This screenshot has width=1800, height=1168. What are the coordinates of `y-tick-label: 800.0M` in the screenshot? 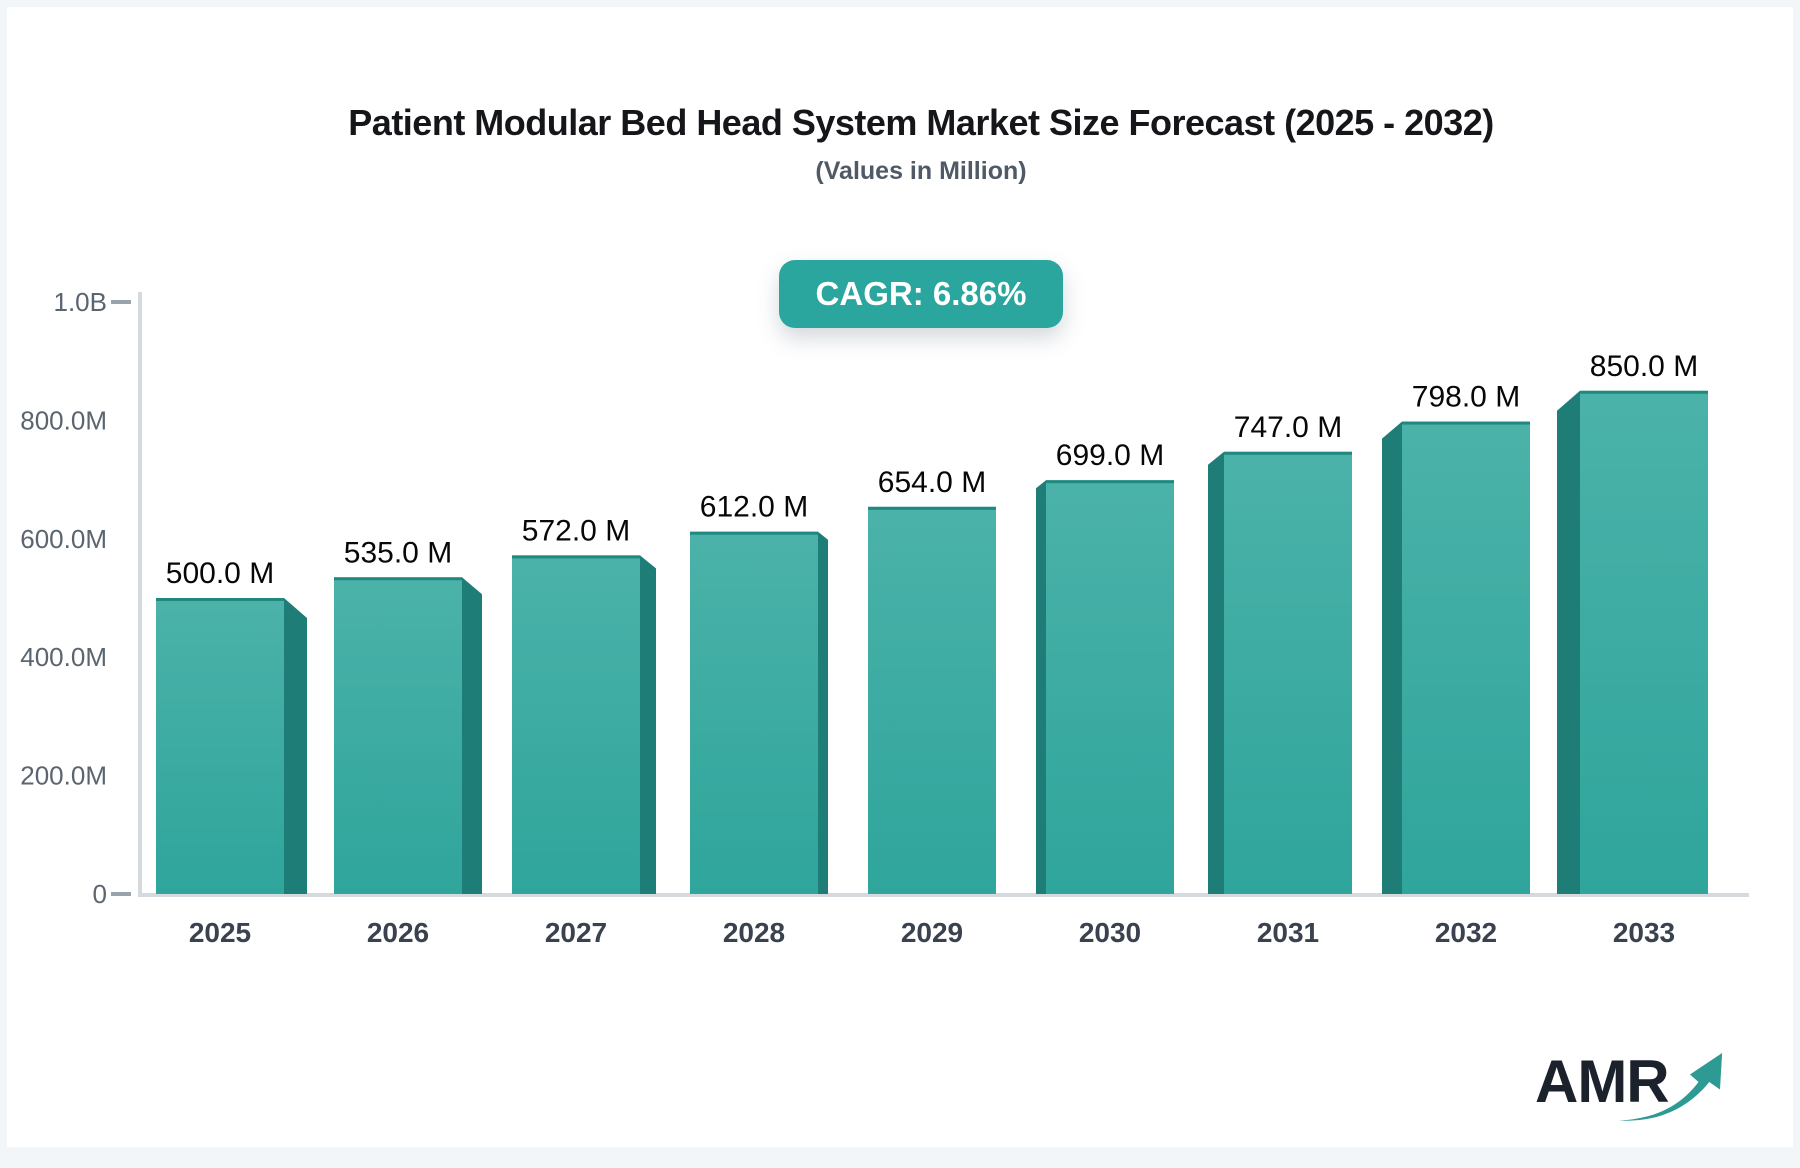 It's located at (63, 420).